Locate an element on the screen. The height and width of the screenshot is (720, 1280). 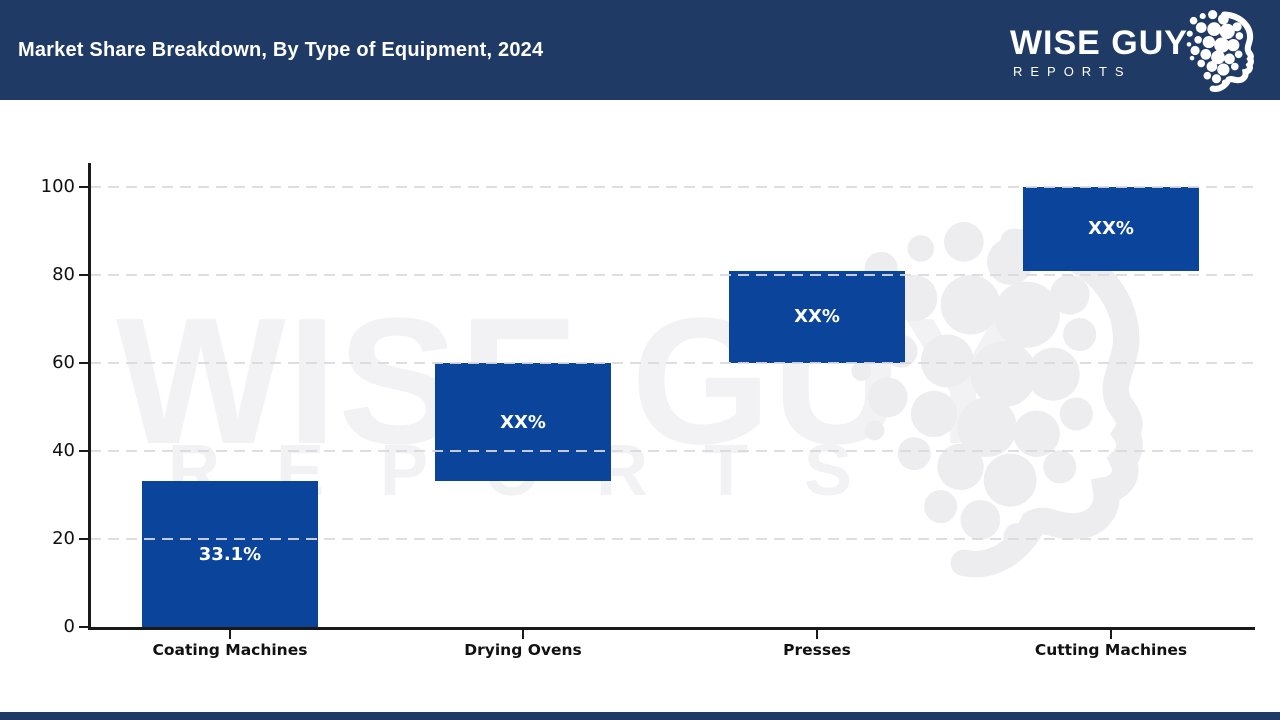
logo-wordmark: WISE GUY is located at coordinates (1098, 43).